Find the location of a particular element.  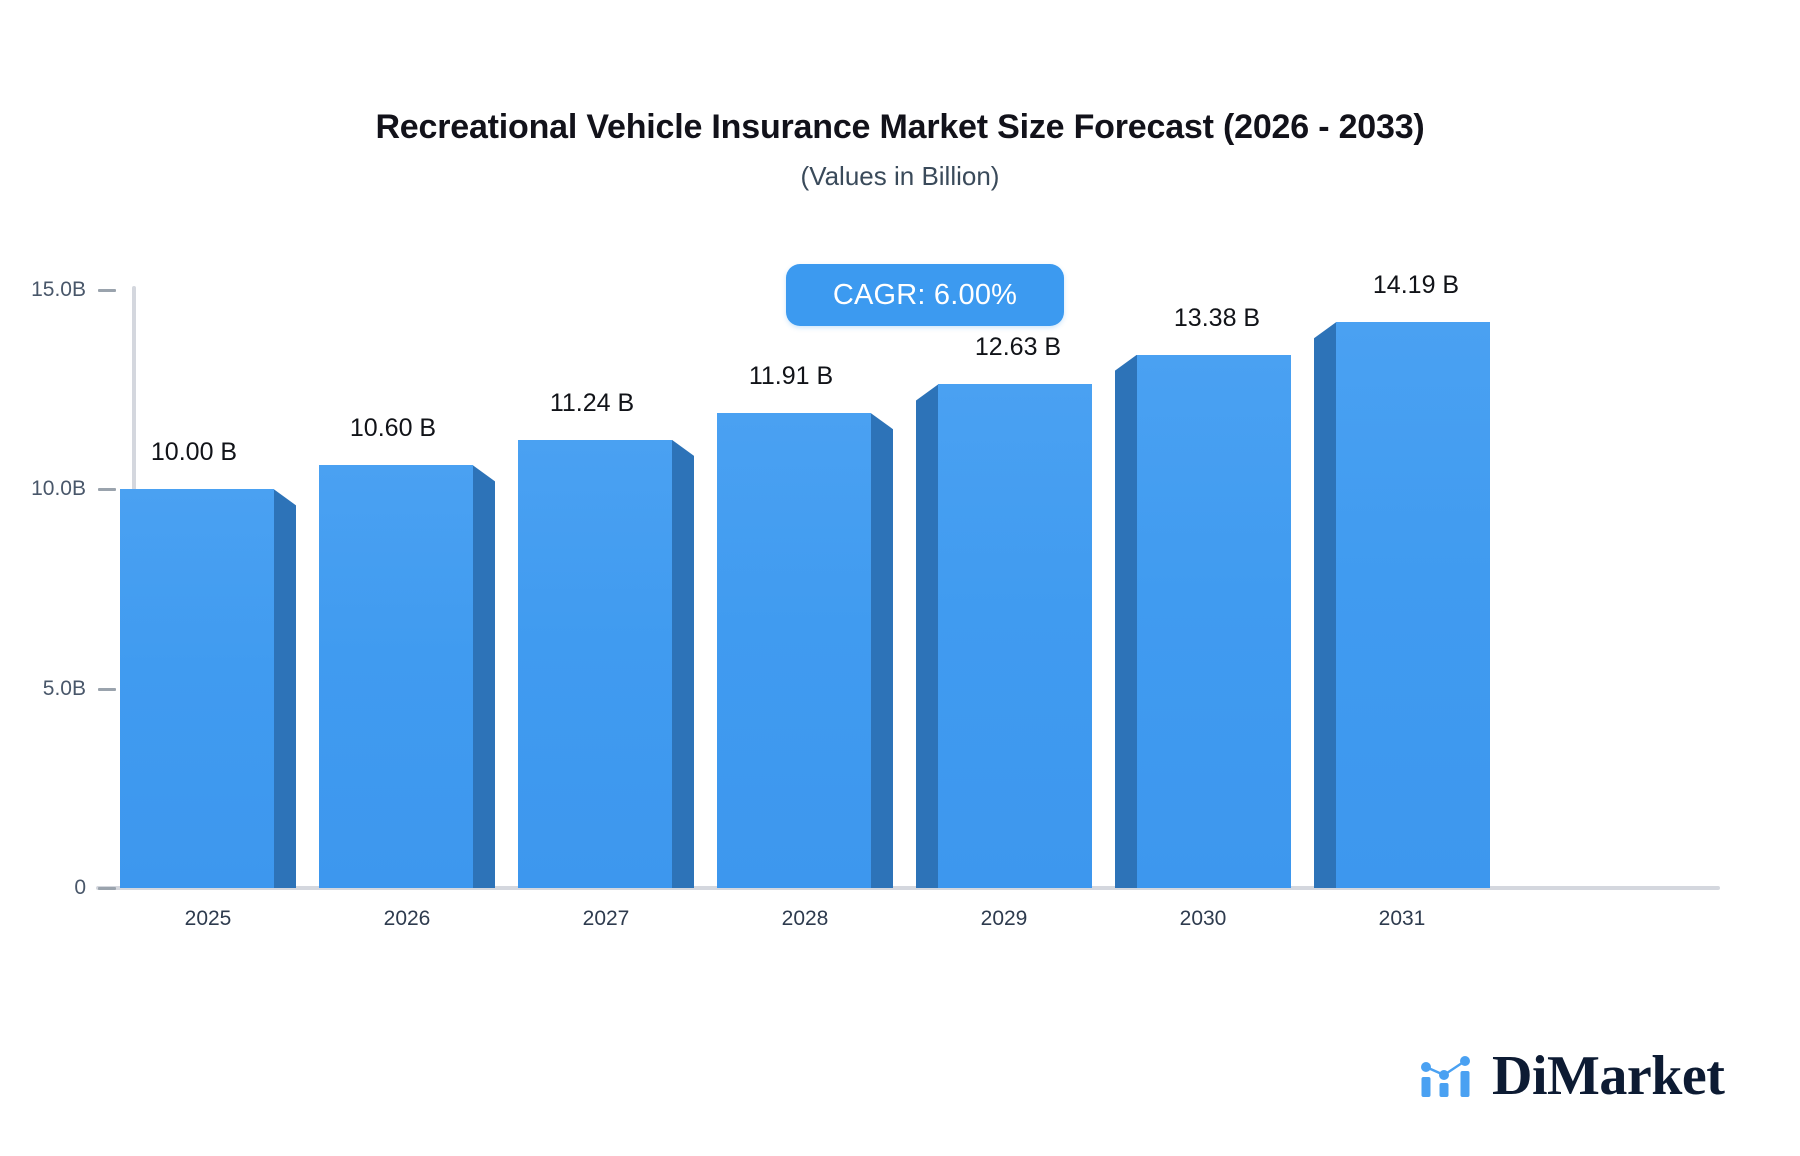

cagr-badge: CAGR: 6.00% is located at coordinates (925, 295).